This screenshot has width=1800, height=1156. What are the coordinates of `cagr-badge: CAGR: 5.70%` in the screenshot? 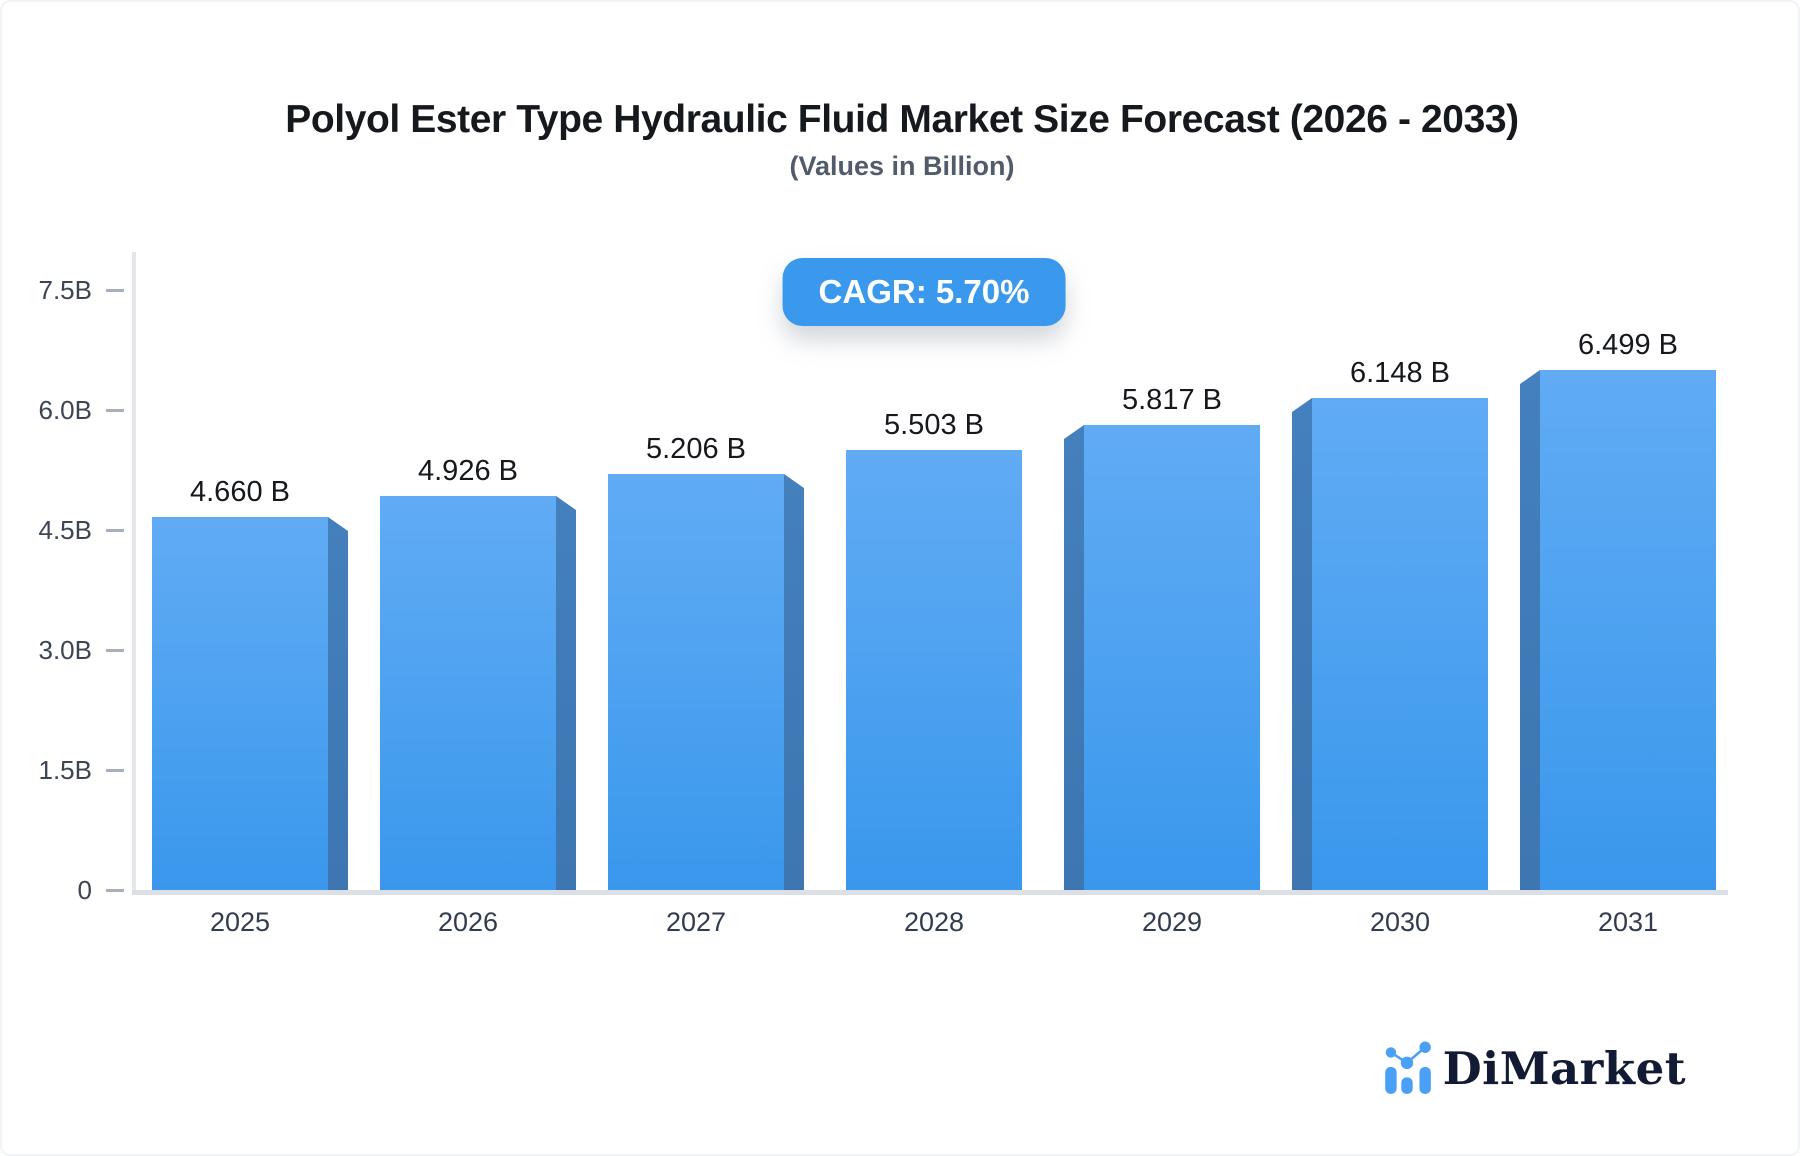 It's located at (924, 292).